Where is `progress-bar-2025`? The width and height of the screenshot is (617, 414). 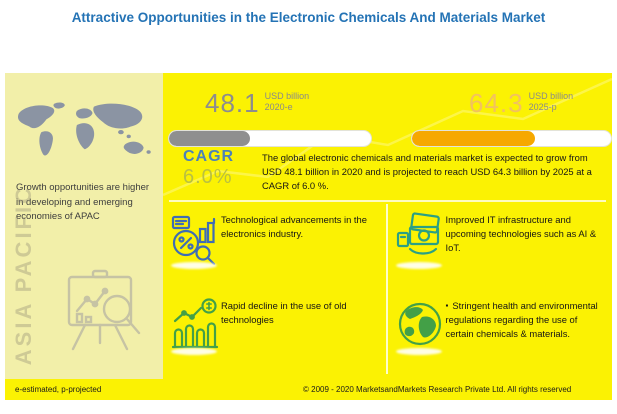
progress-bar-2025 is located at coordinates (511, 138).